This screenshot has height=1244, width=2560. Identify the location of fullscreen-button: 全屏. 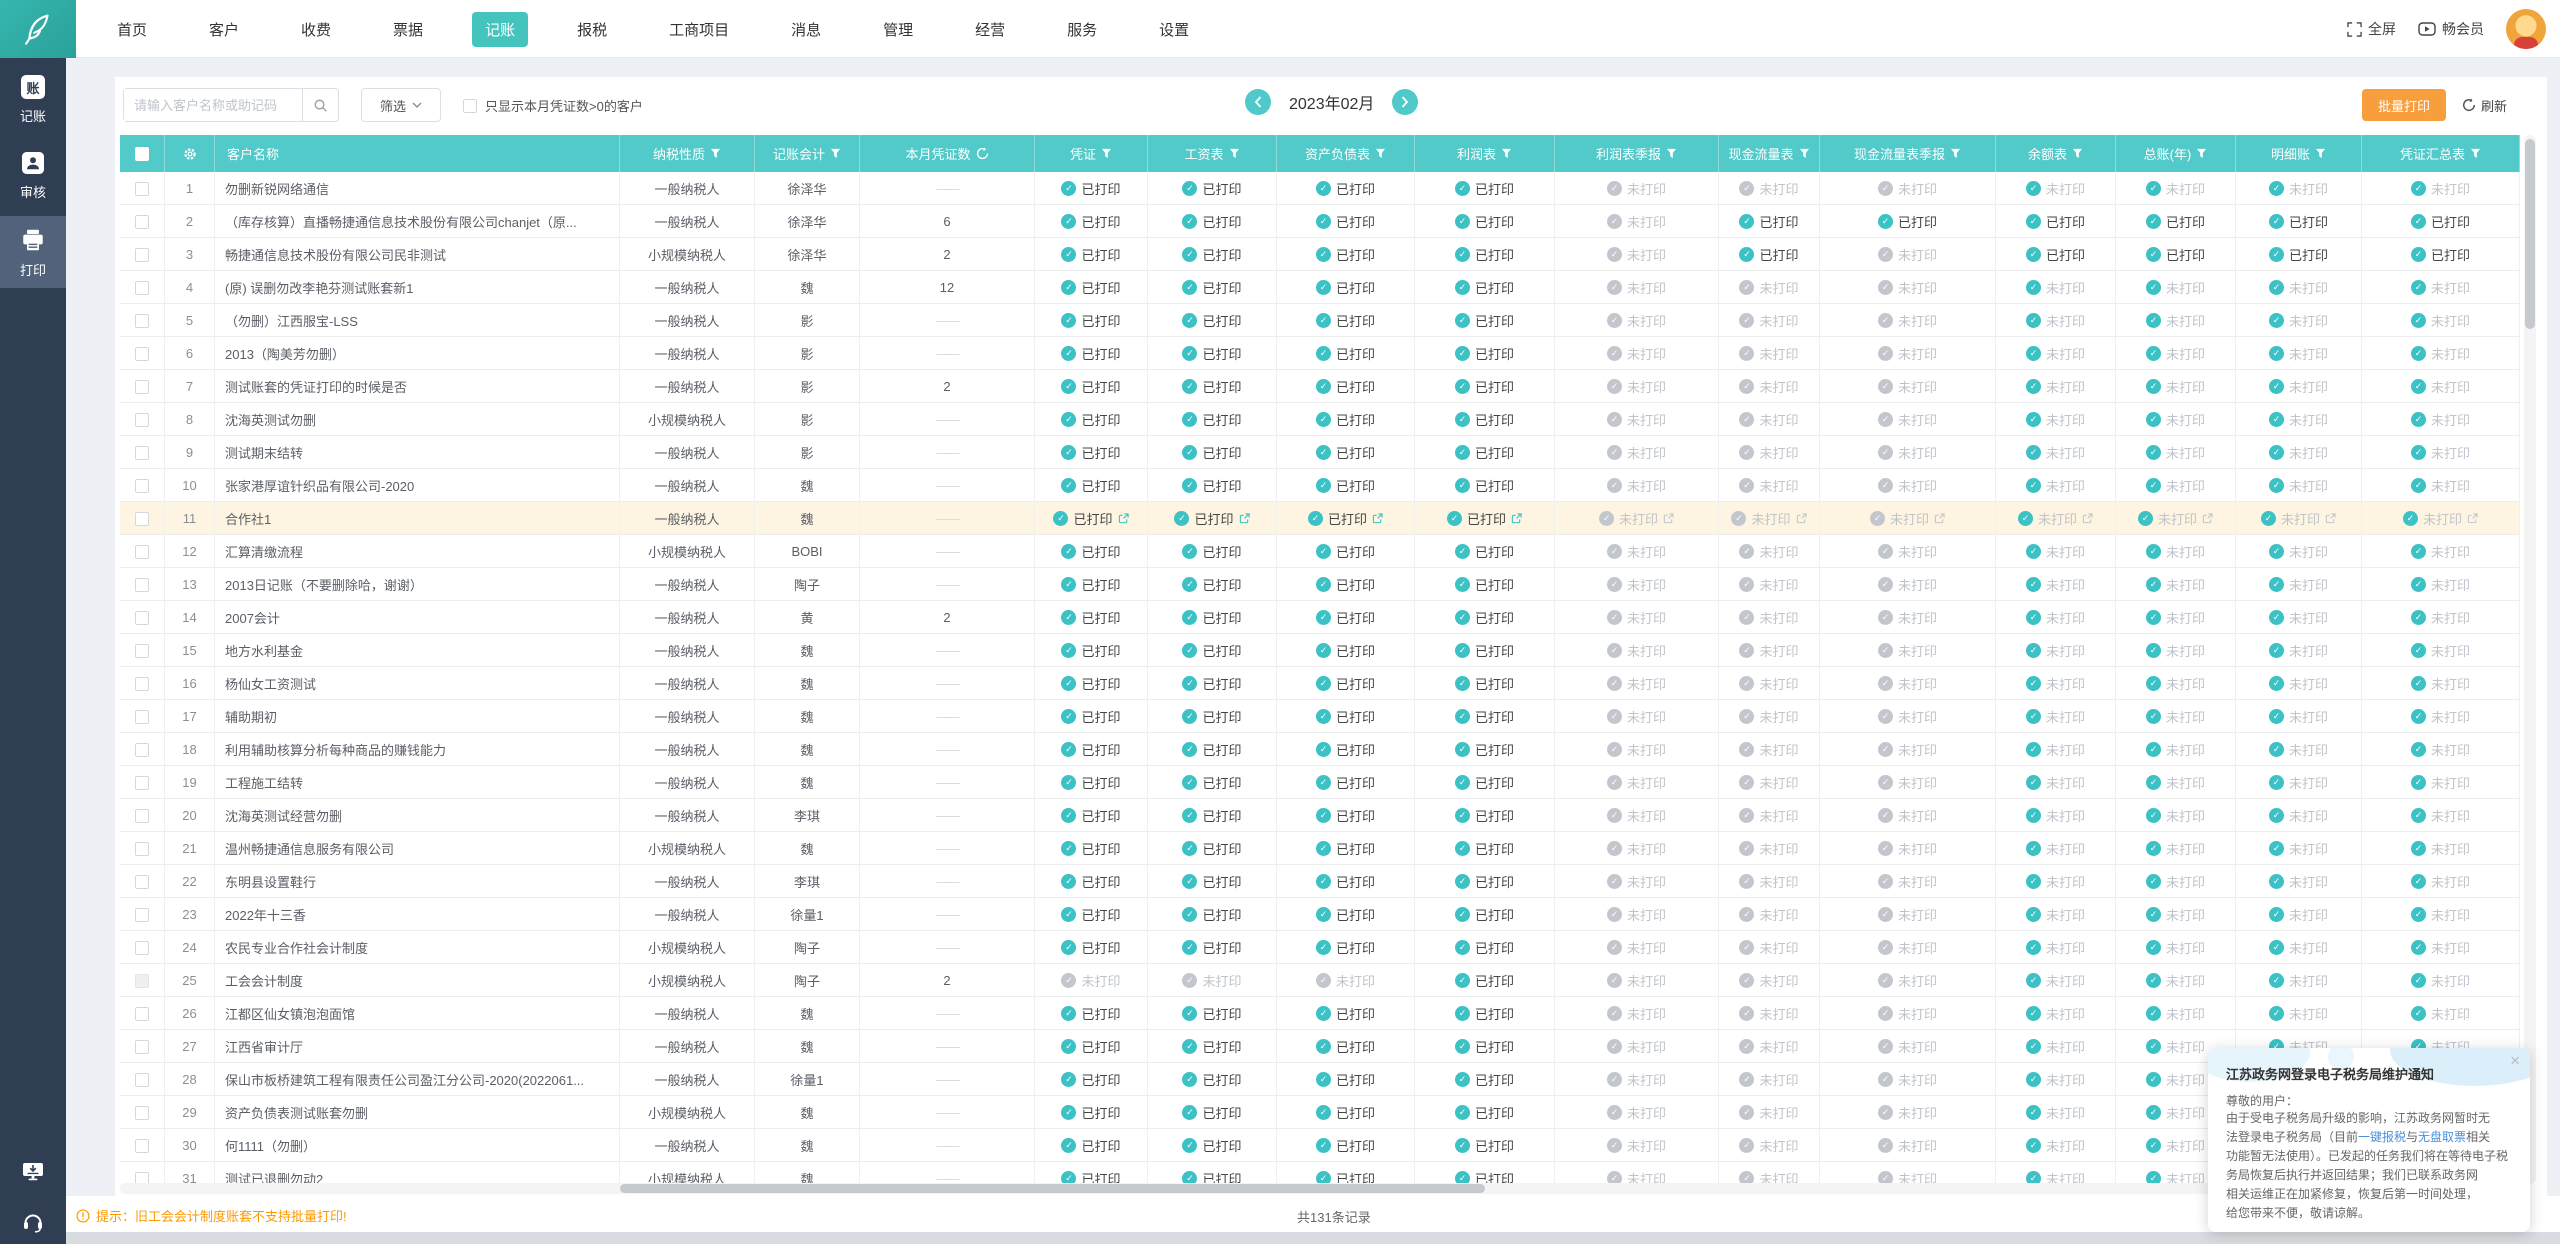
(2371, 29).